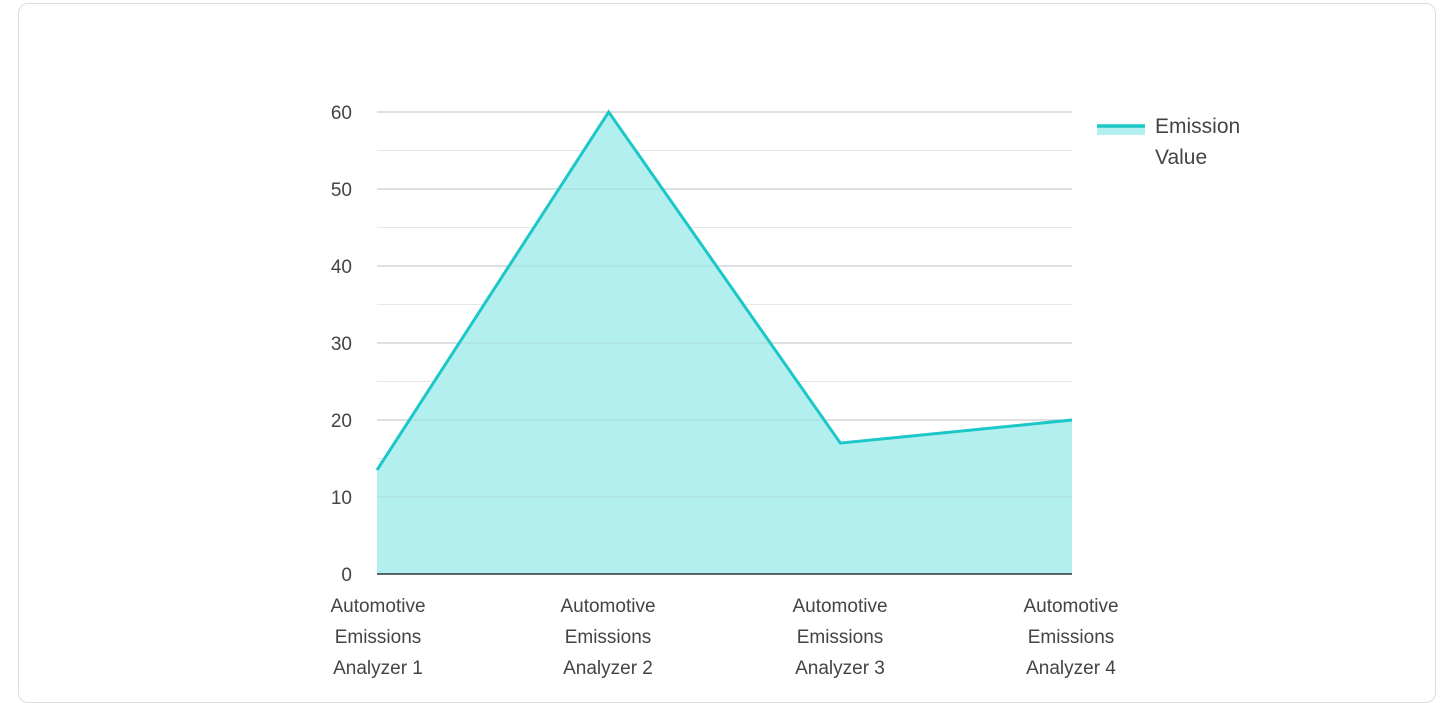  Describe the element at coordinates (341, 421) in the screenshot. I see `y-tick-label: 20` at that location.